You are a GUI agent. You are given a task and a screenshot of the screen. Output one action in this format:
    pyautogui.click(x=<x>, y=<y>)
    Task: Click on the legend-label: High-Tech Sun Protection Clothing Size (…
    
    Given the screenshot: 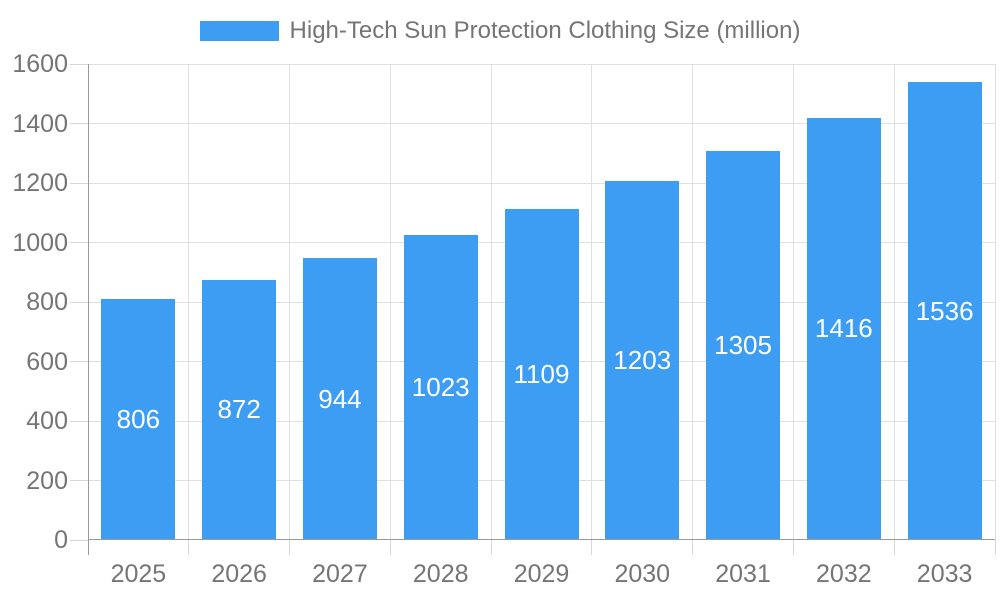 What is the action you would take?
    pyautogui.click(x=545, y=30)
    